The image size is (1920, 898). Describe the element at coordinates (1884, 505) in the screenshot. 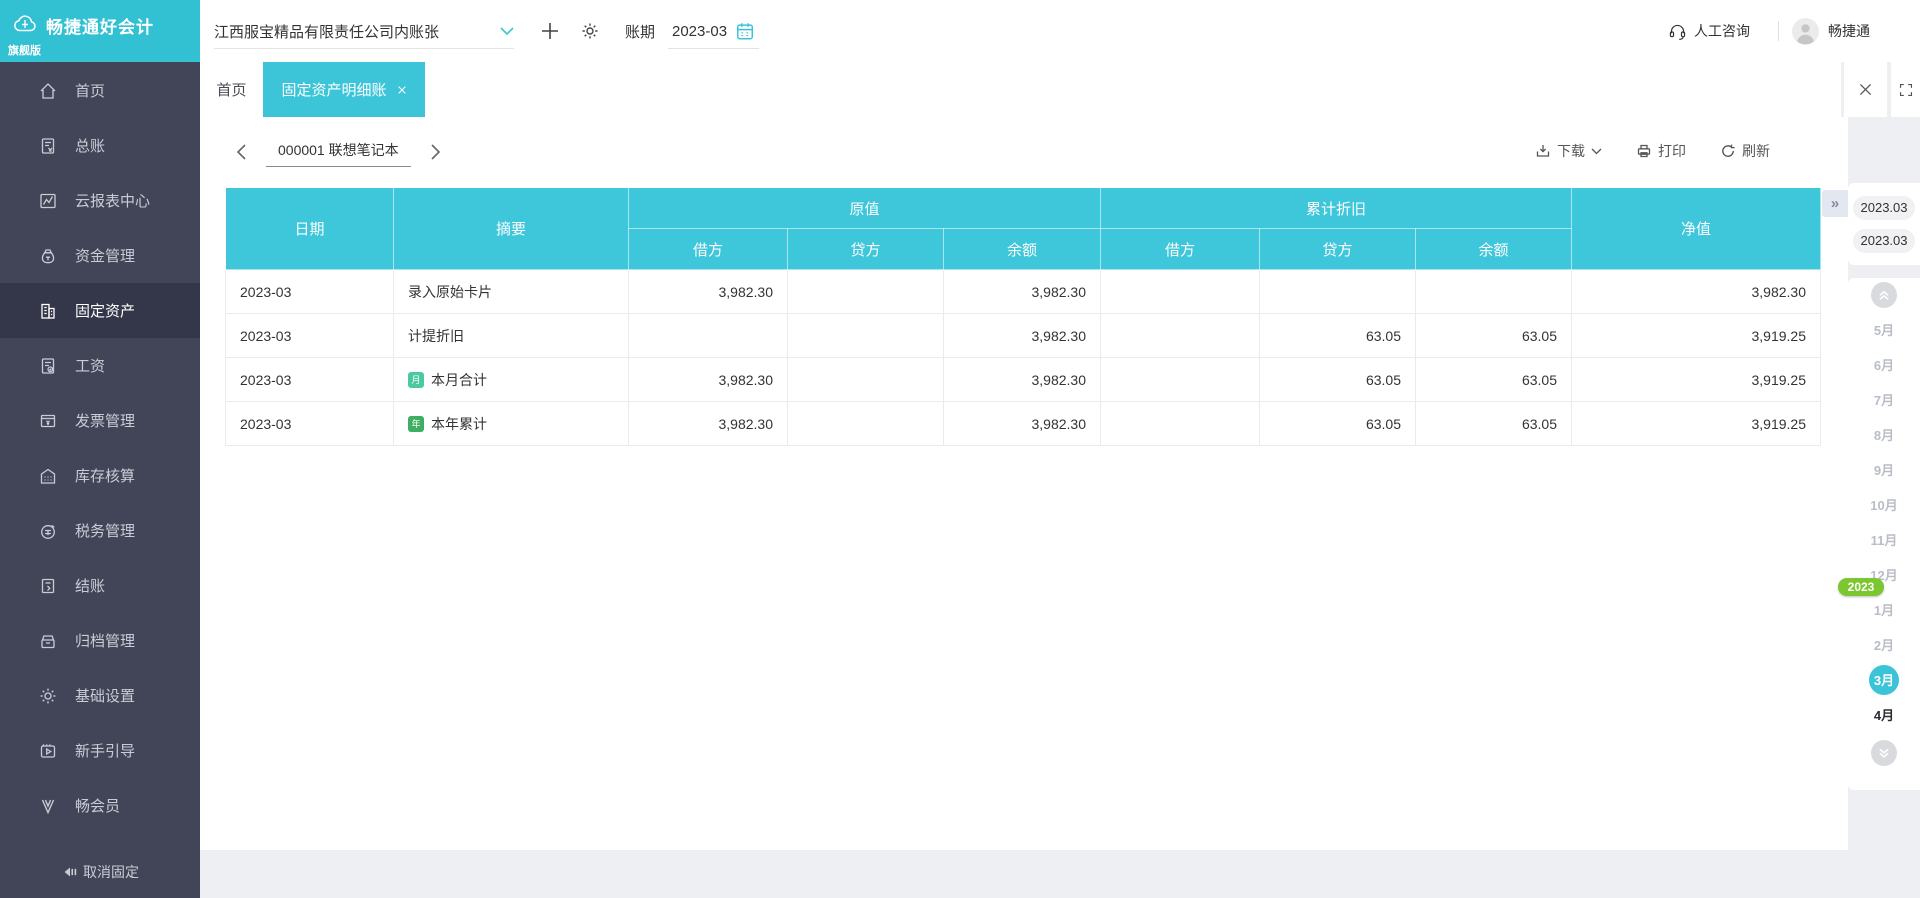

I see `month-item: 10月` at that location.